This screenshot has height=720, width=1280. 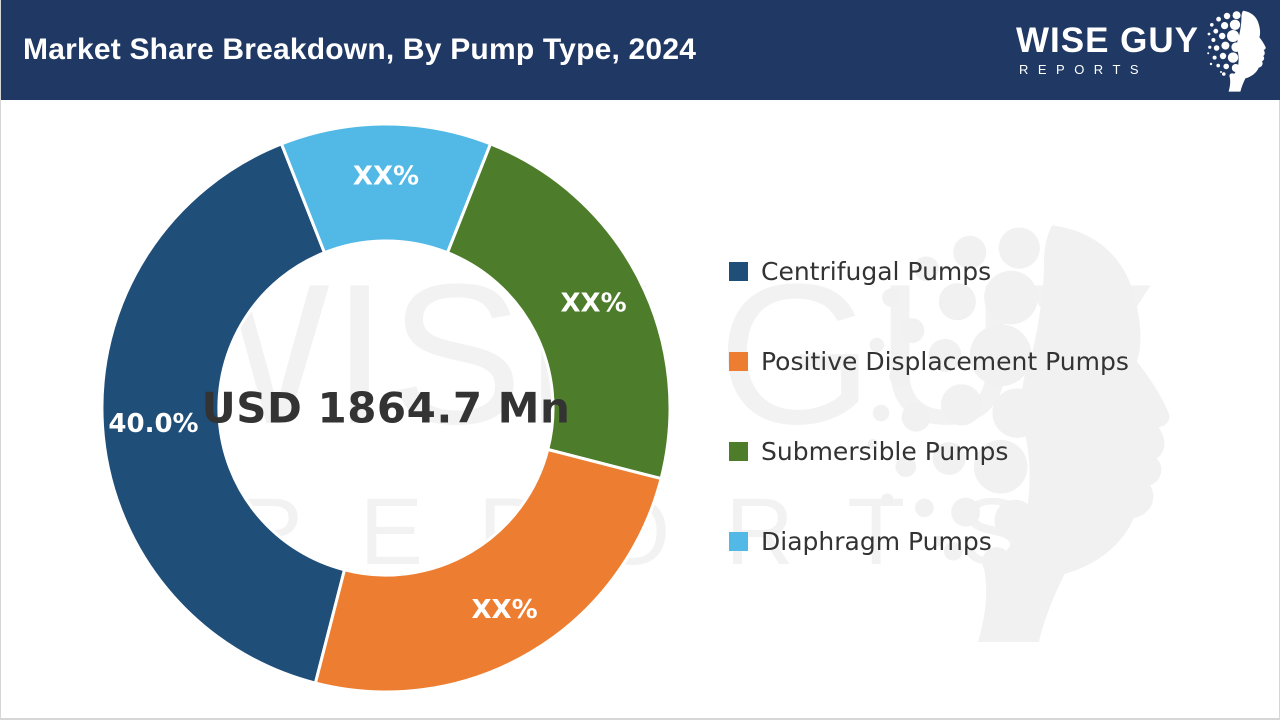 I want to click on donut-slice-submersible-pumps, so click(x=559, y=311).